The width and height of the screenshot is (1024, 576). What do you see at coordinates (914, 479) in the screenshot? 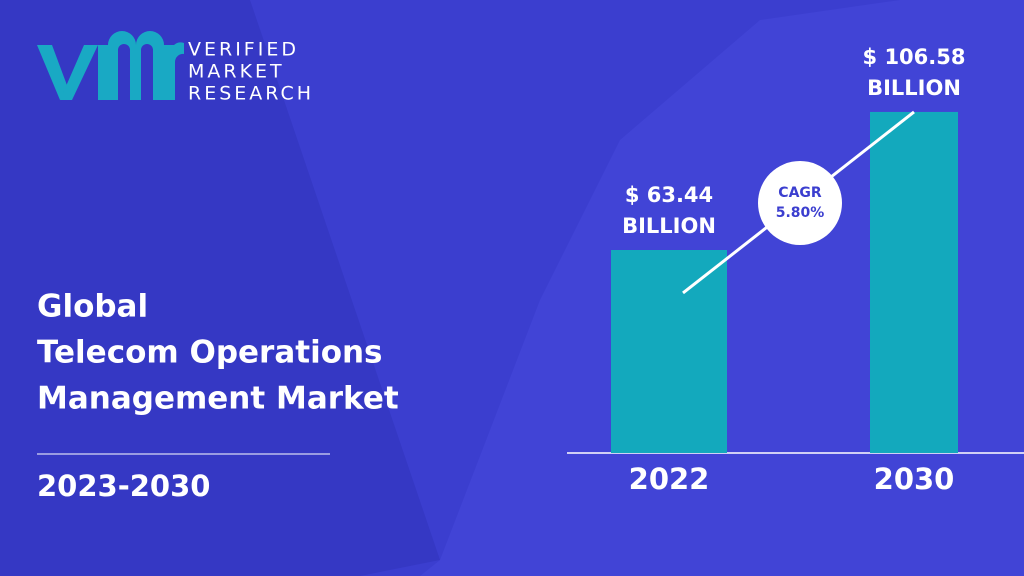
I see `x-tick-label: 2030` at bounding box center [914, 479].